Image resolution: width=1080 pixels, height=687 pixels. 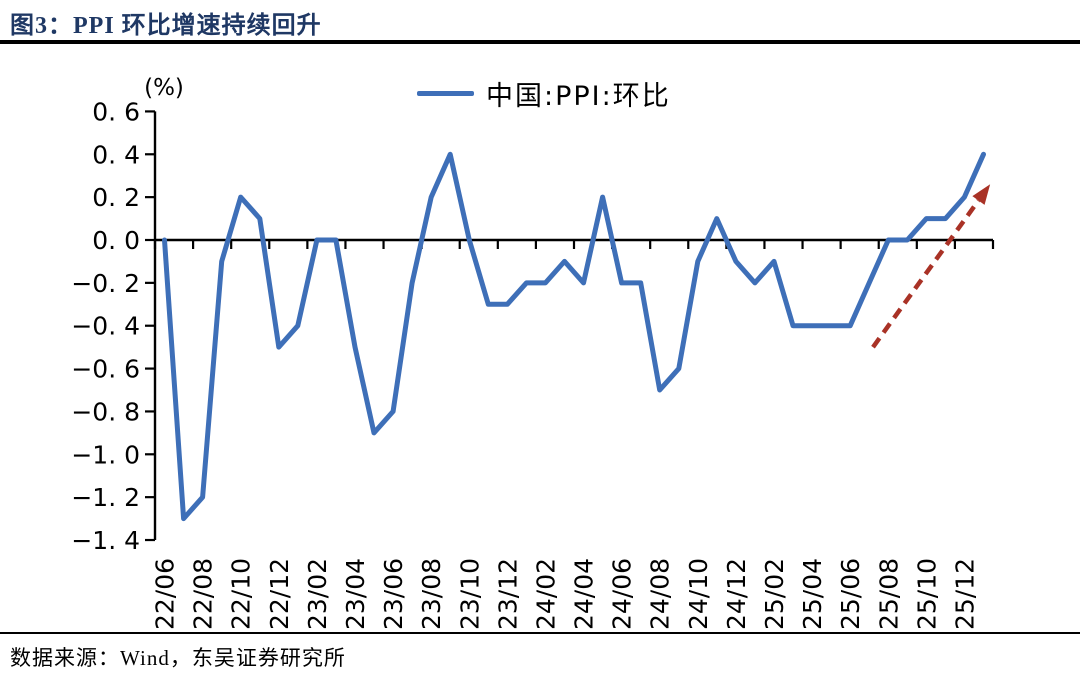 What do you see at coordinates (981, 194) in the screenshot?
I see `forecast-arrowhead` at bounding box center [981, 194].